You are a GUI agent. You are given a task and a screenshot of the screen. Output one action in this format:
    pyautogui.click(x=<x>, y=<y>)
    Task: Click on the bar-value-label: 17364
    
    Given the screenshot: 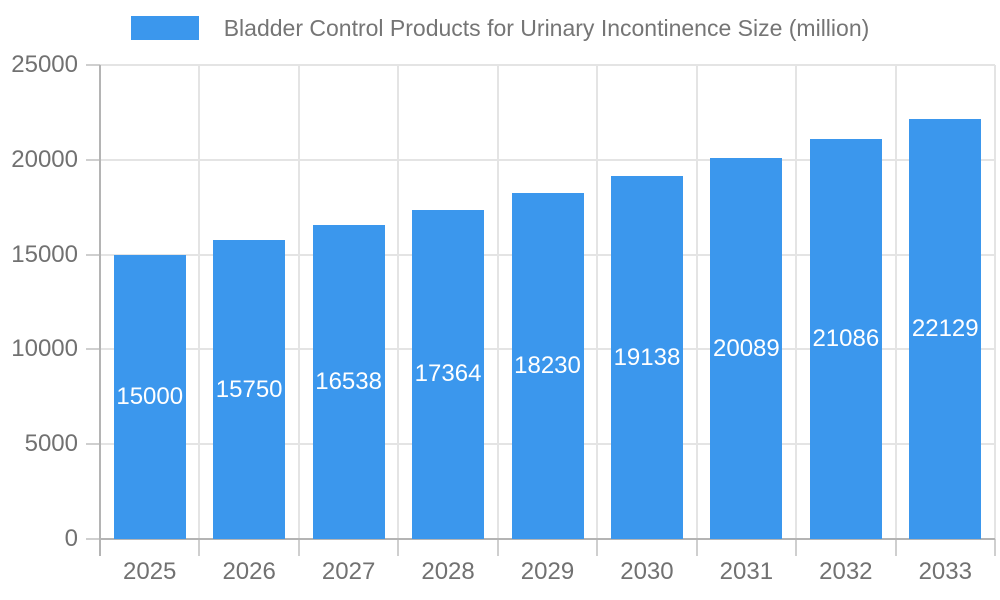 What is the action you would take?
    pyautogui.click(x=448, y=374)
    